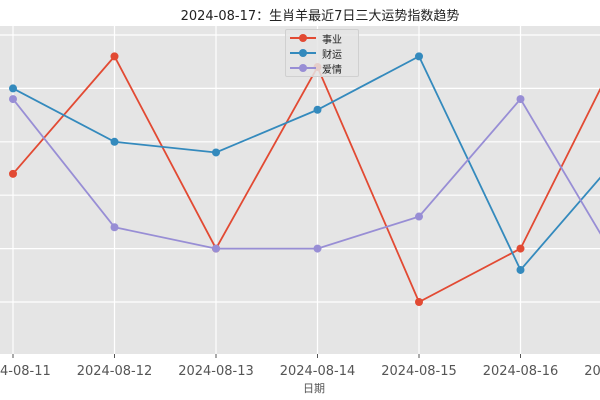  Describe the element at coordinates (521, 371) in the screenshot. I see `x-tick-label: 2024-08-16` at that location.